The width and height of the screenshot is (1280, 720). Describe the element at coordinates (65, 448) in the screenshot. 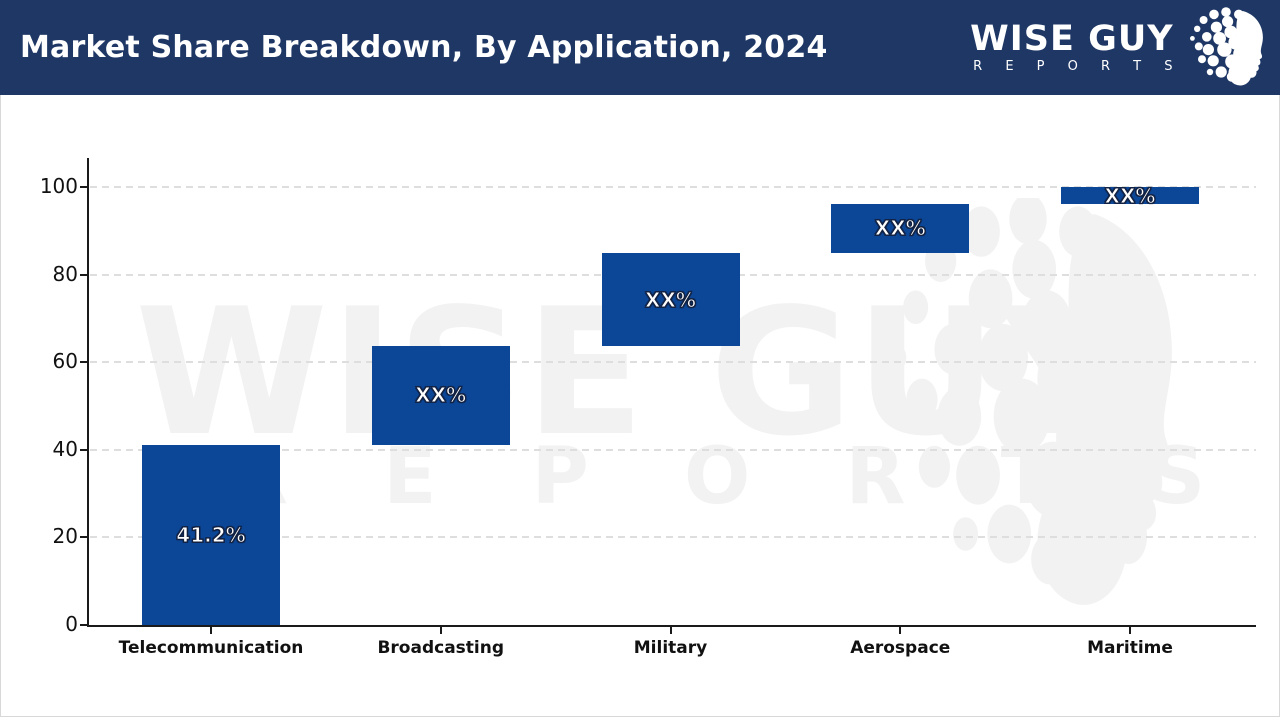

I see `y-axis-tick-label: 40` at that location.